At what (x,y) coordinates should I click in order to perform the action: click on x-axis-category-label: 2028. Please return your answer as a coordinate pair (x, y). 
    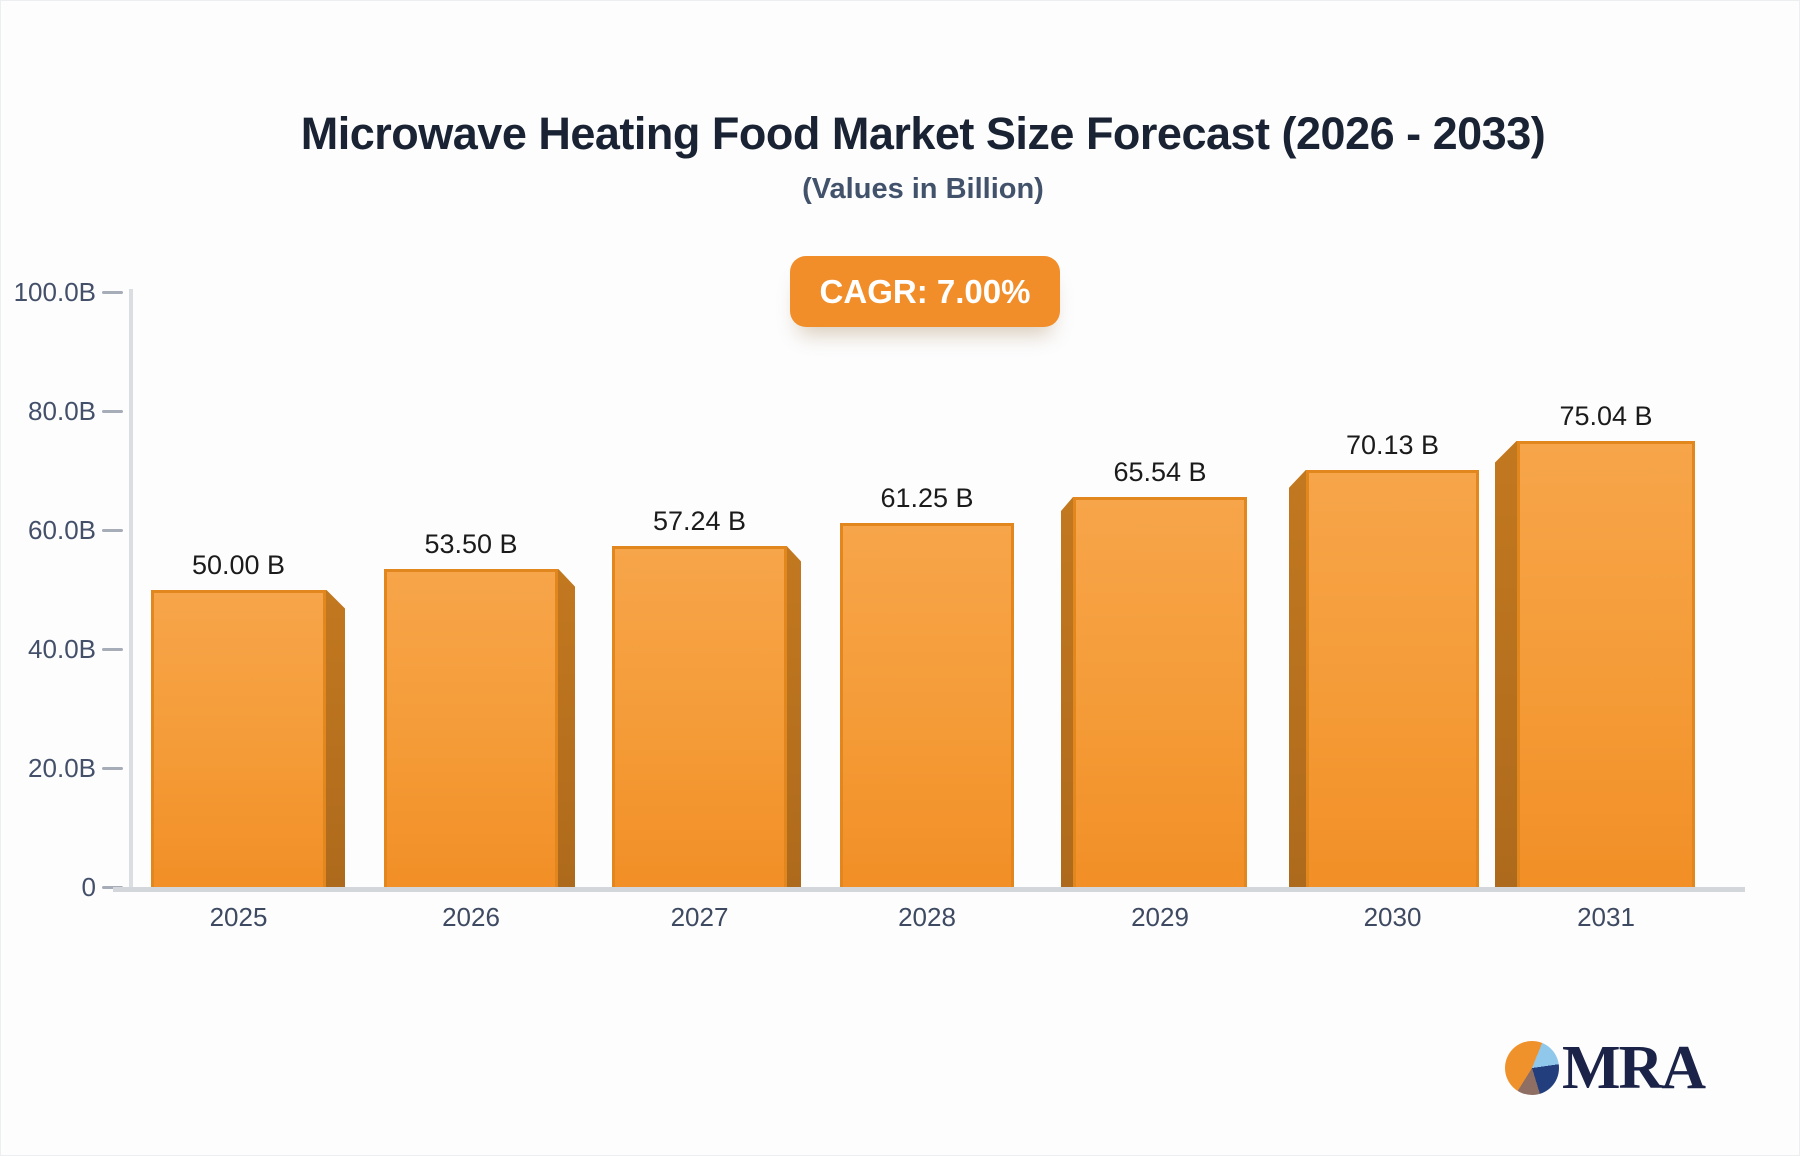
    Looking at the image, I should click on (927, 917).